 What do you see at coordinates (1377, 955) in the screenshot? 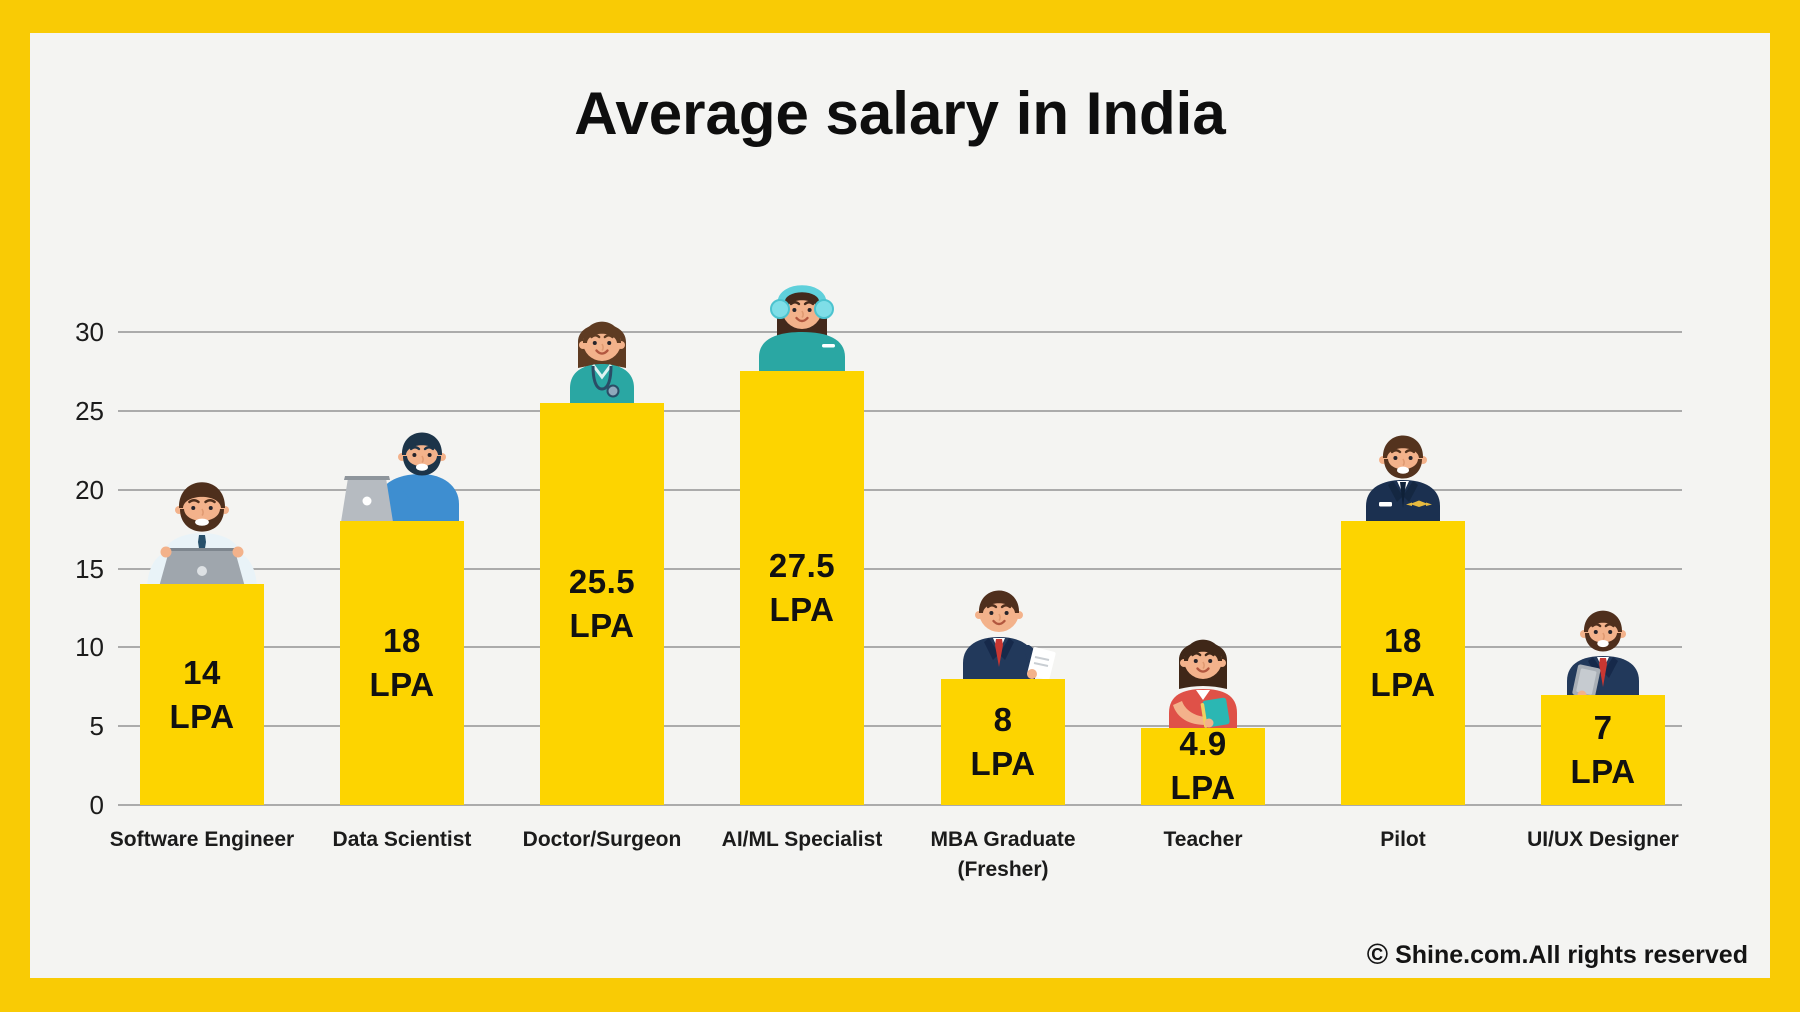
I see `copyright-icon: ©` at bounding box center [1377, 955].